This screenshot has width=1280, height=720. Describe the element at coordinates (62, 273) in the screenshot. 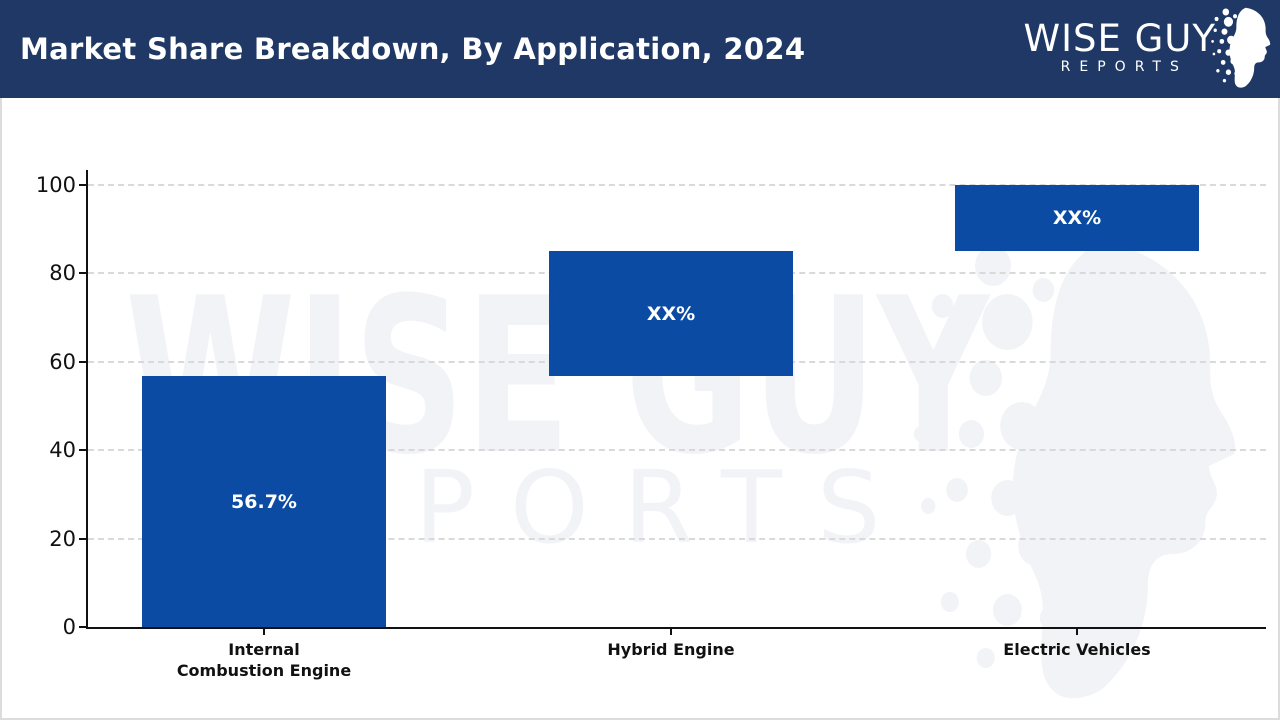

I see `y-tick-label: 80` at that location.